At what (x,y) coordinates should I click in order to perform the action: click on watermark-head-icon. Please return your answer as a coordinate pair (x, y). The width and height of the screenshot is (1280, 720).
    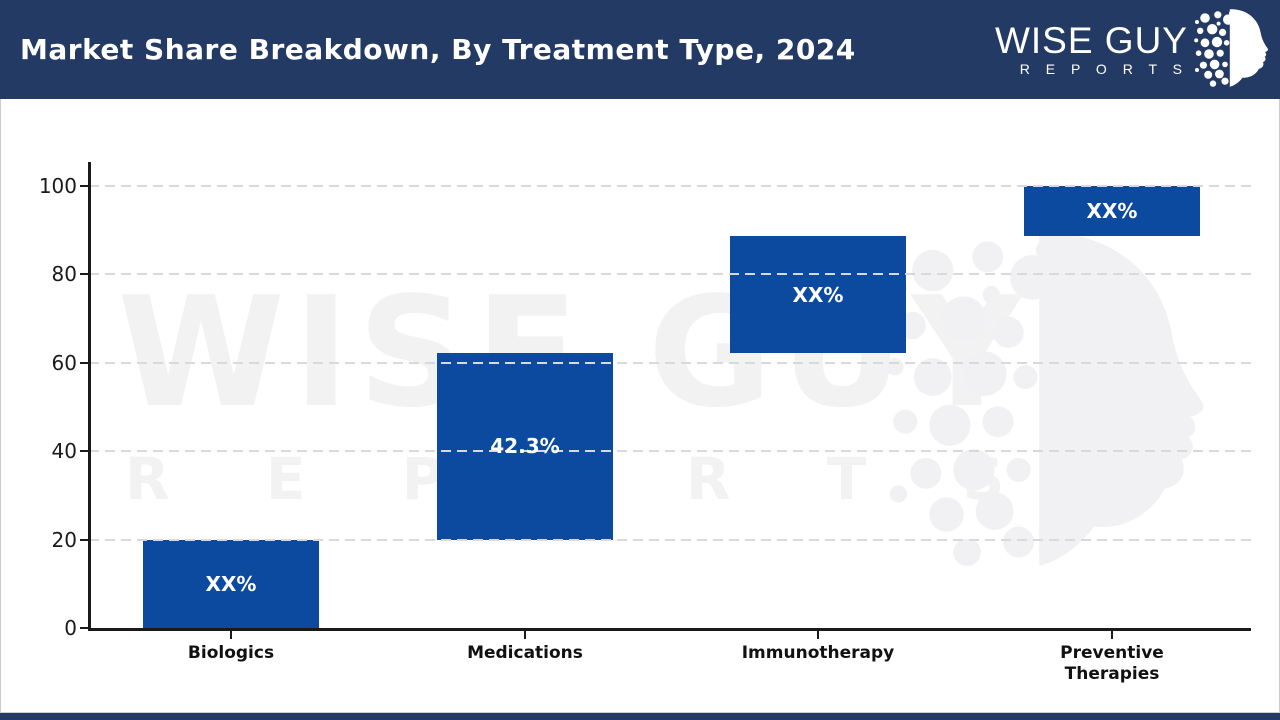
    Looking at the image, I should click on (1045, 399).